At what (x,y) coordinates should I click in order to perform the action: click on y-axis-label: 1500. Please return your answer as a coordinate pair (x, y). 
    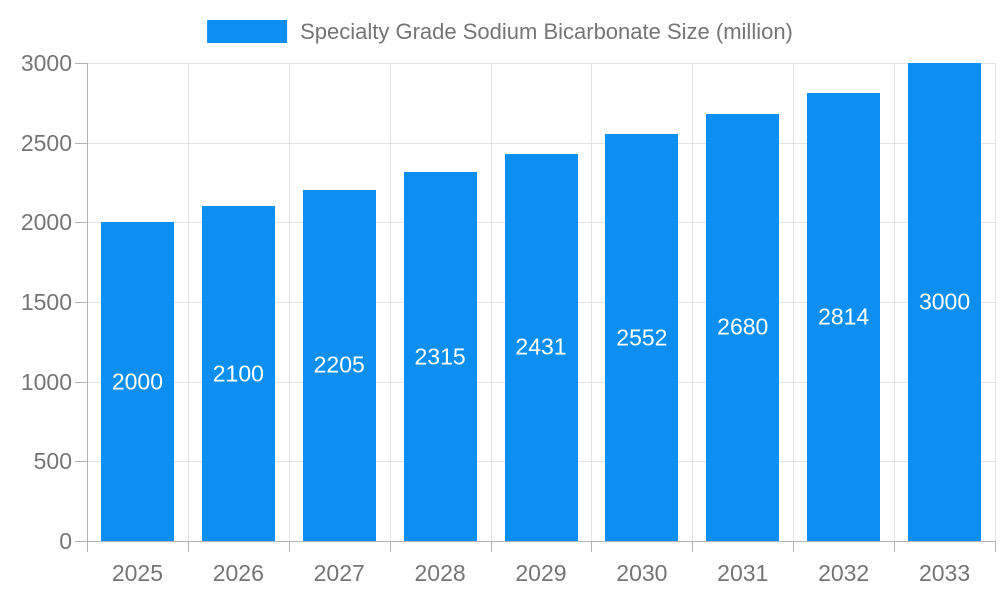
    Looking at the image, I should click on (46, 302).